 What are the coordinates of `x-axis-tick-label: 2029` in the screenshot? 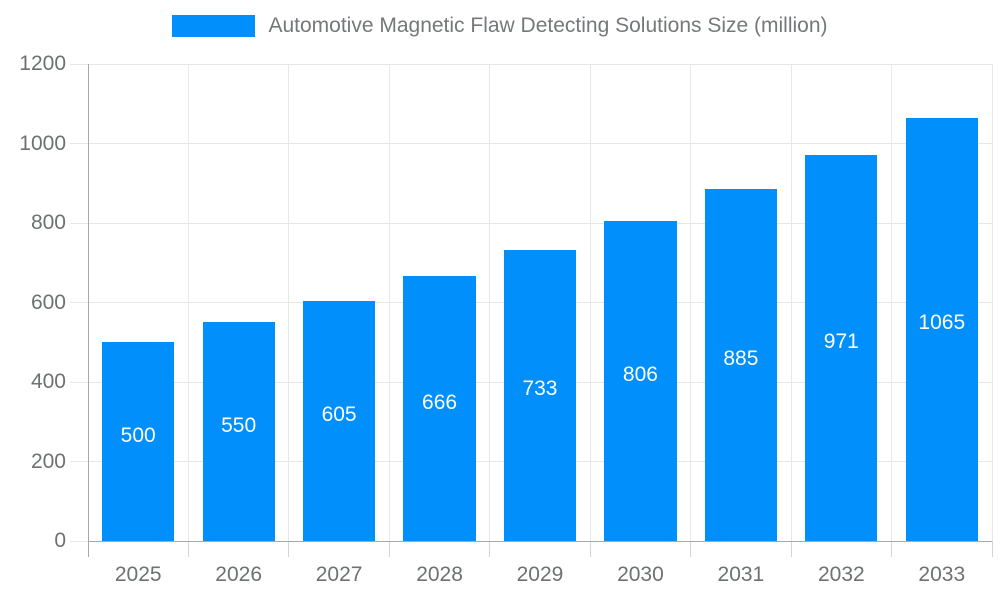 It's located at (540, 574).